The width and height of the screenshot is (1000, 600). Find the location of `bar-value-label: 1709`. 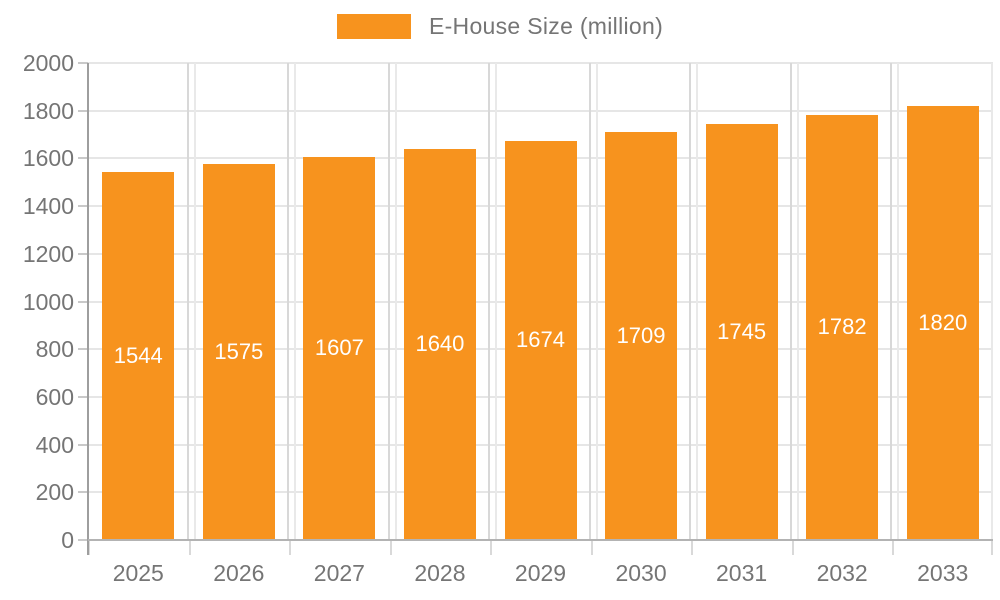

bar-value-label: 1709 is located at coordinates (641, 336).